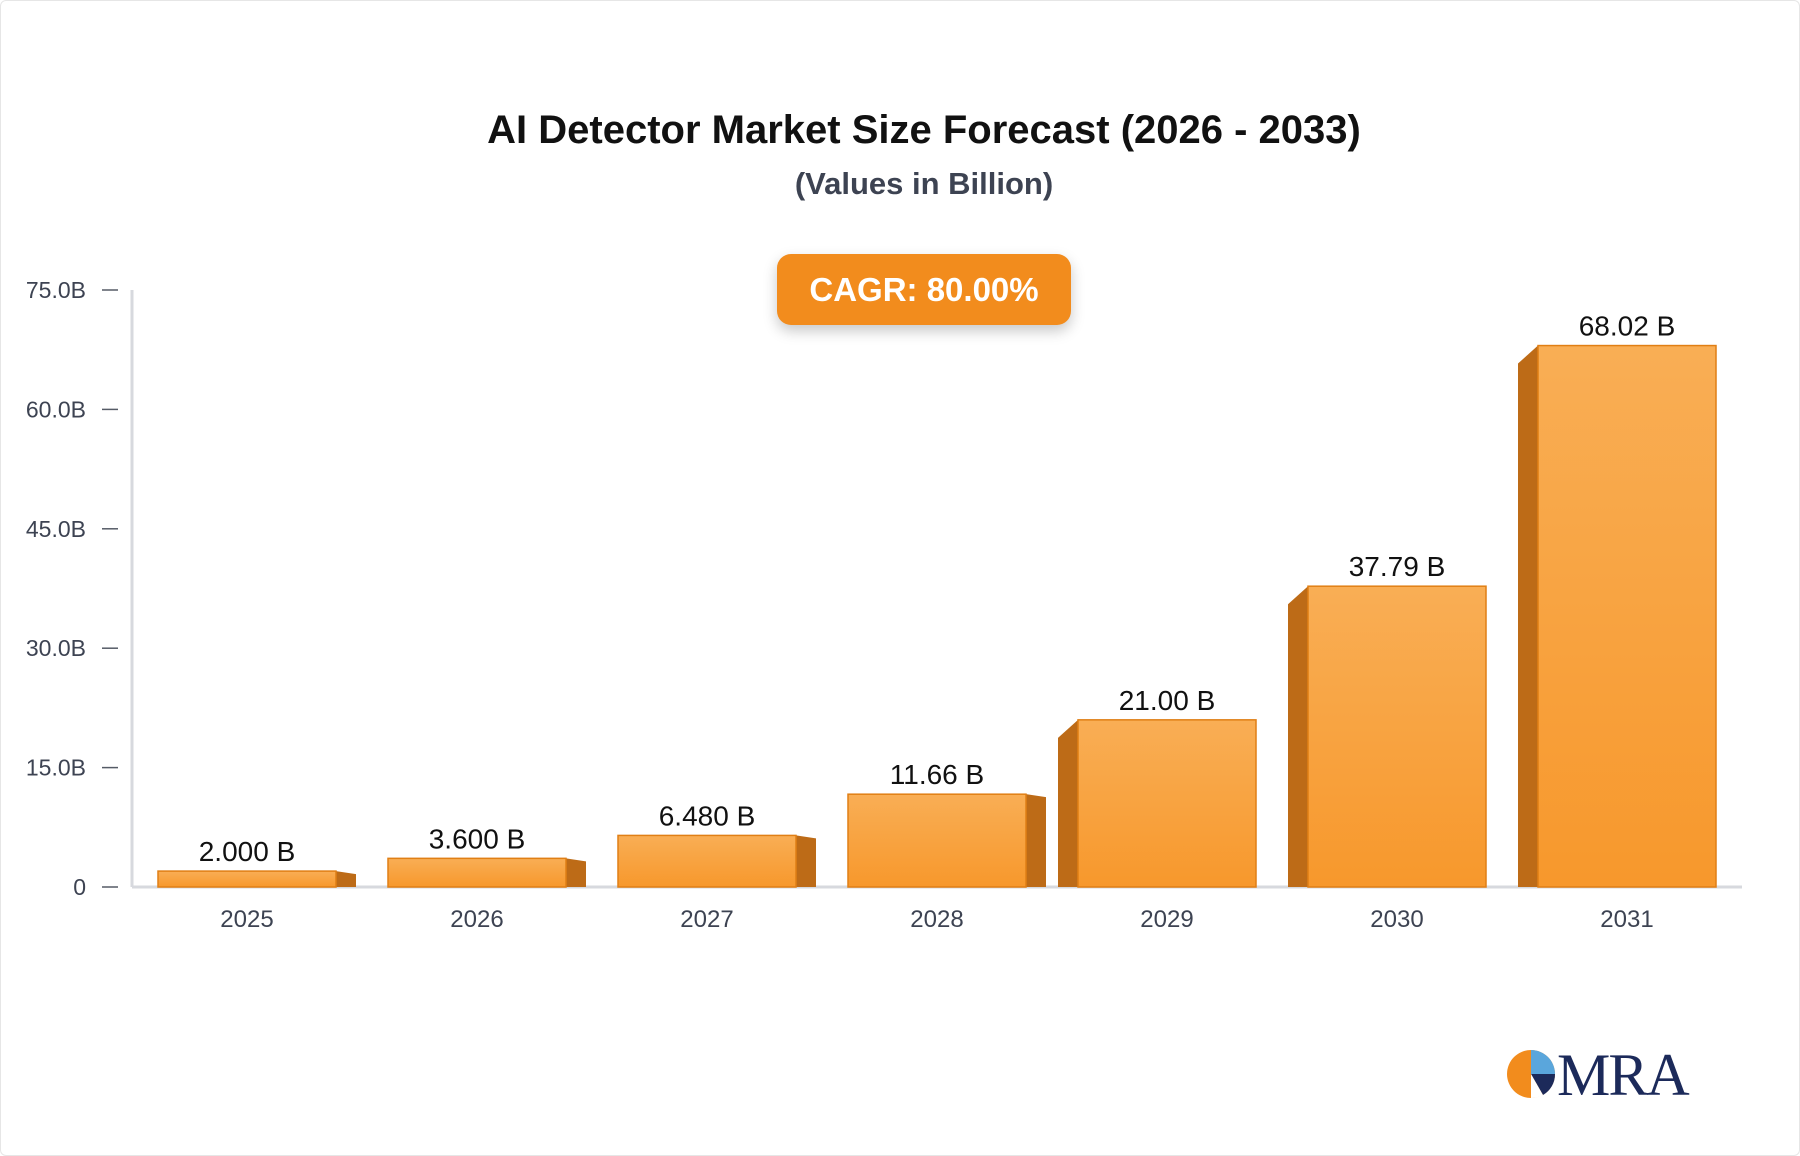 The width and height of the screenshot is (1800, 1156). Describe the element at coordinates (937, 774) in the screenshot. I see `data-label: 11.66 B` at that location.